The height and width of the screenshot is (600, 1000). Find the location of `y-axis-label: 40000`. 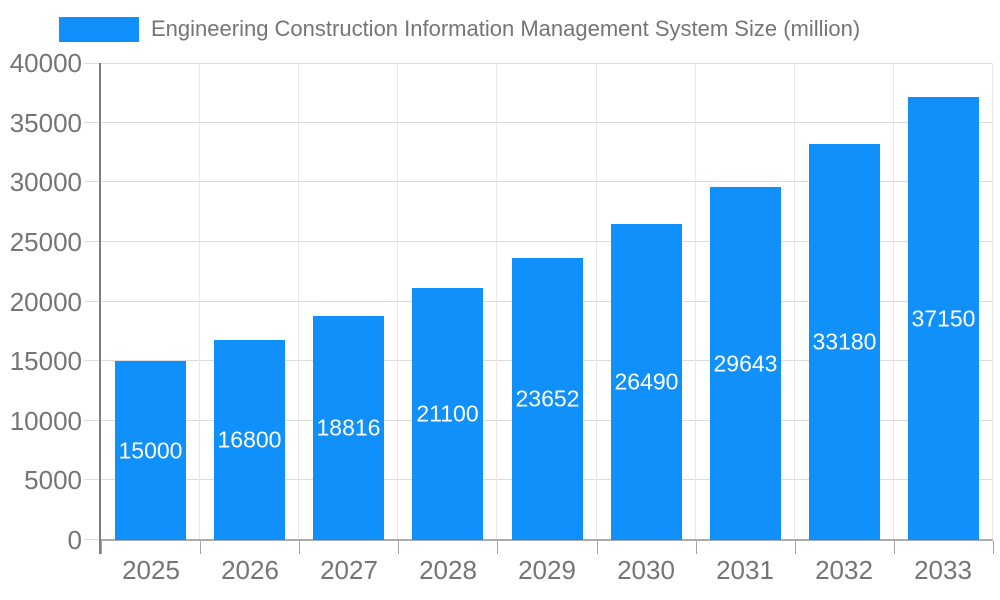

y-axis-label: 40000 is located at coordinates (45, 63).